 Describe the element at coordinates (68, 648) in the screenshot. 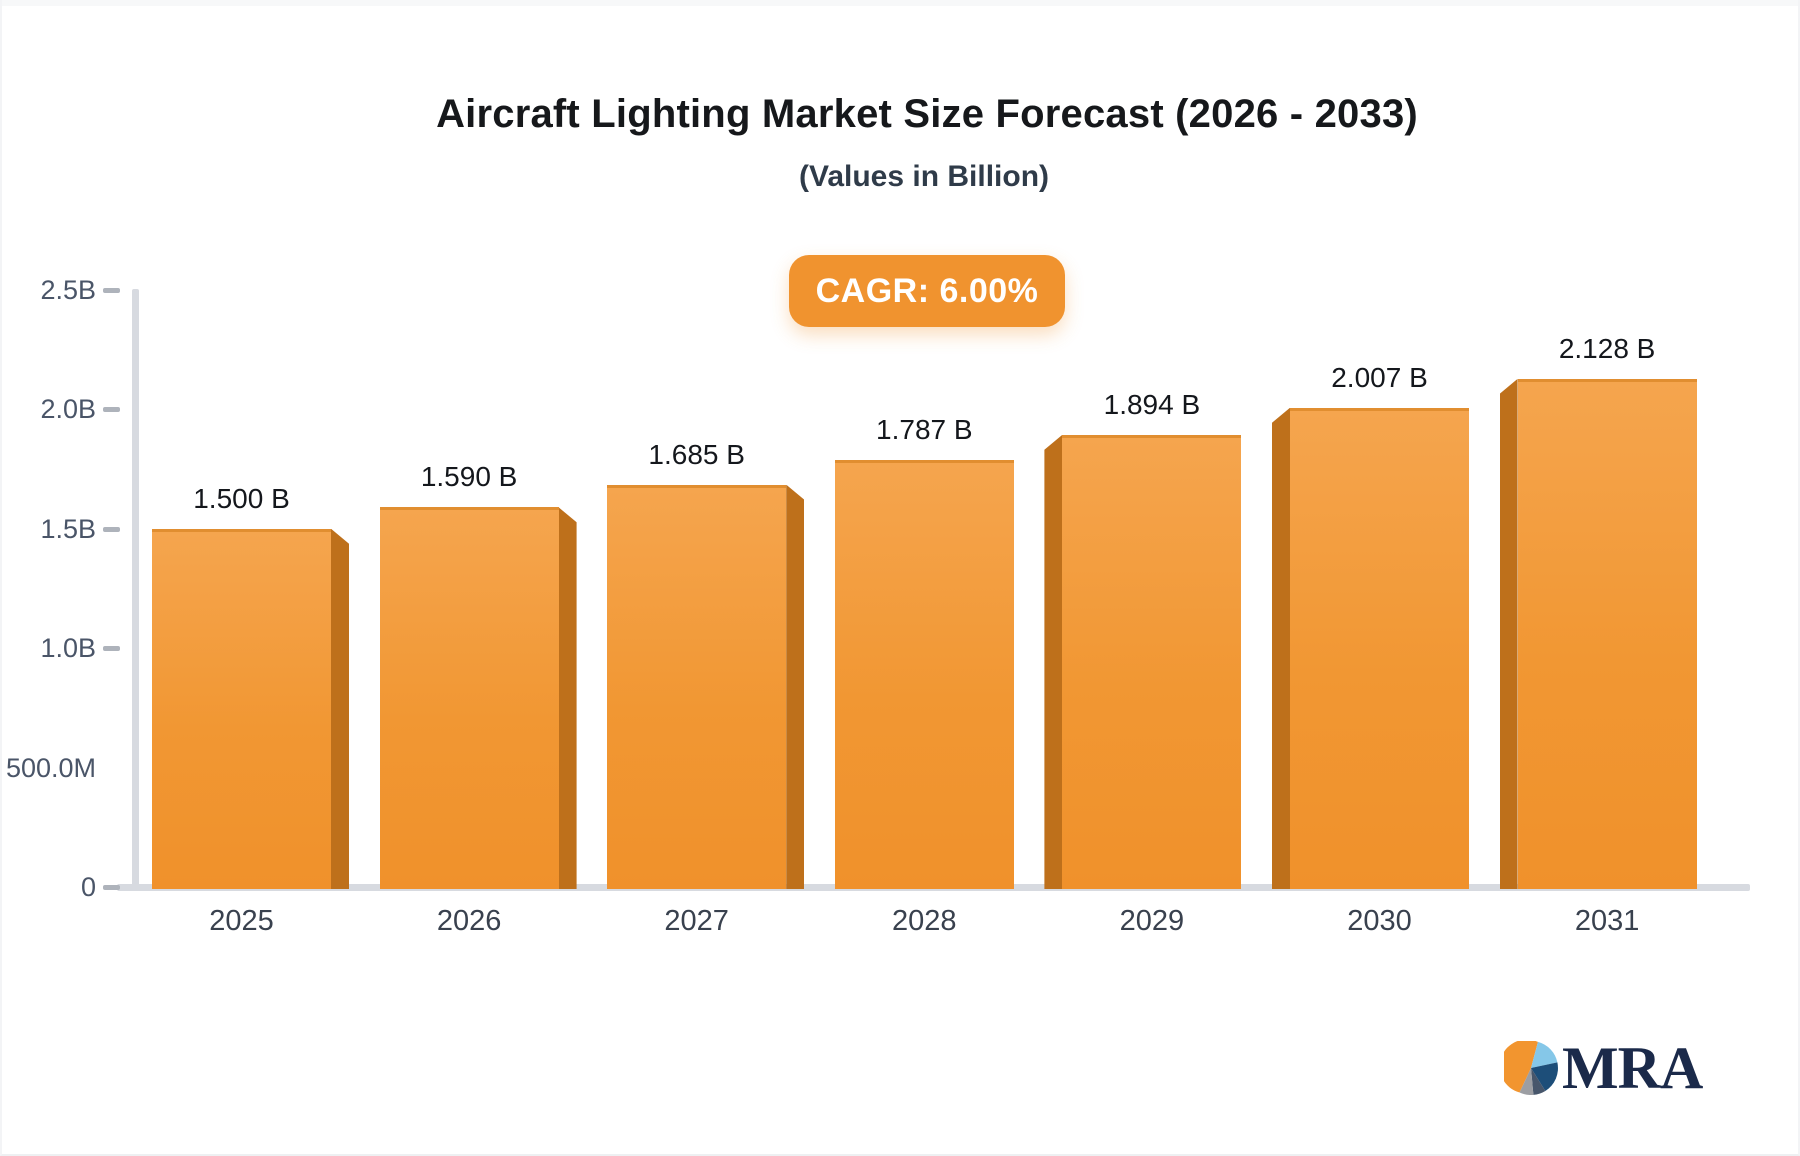

I see `y-axis-tick-label: 1.0B` at that location.